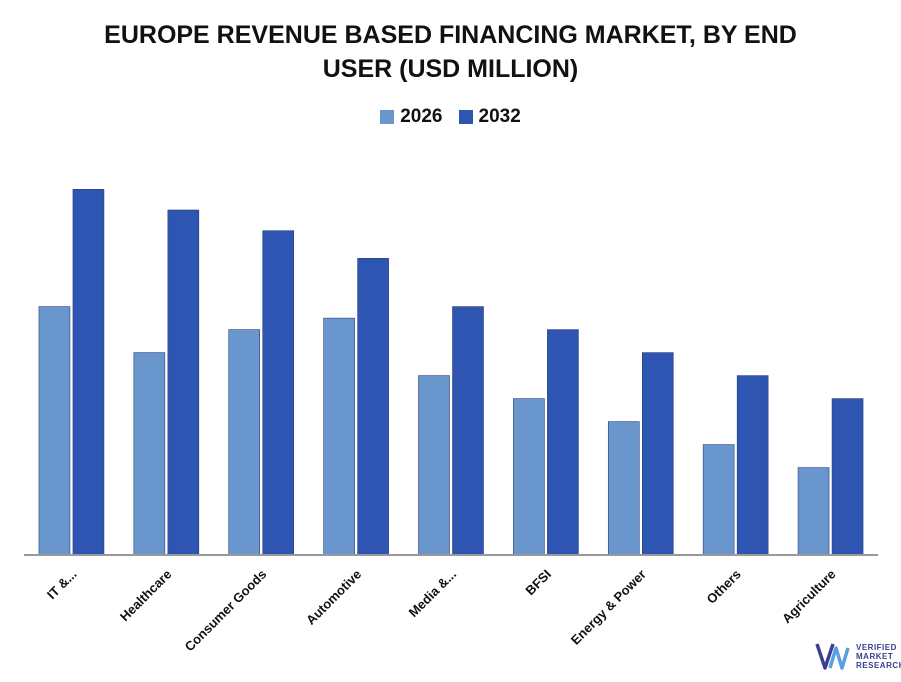  Describe the element at coordinates (608, 607) in the screenshot. I see `x-tick-label: Energy & Power` at that location.